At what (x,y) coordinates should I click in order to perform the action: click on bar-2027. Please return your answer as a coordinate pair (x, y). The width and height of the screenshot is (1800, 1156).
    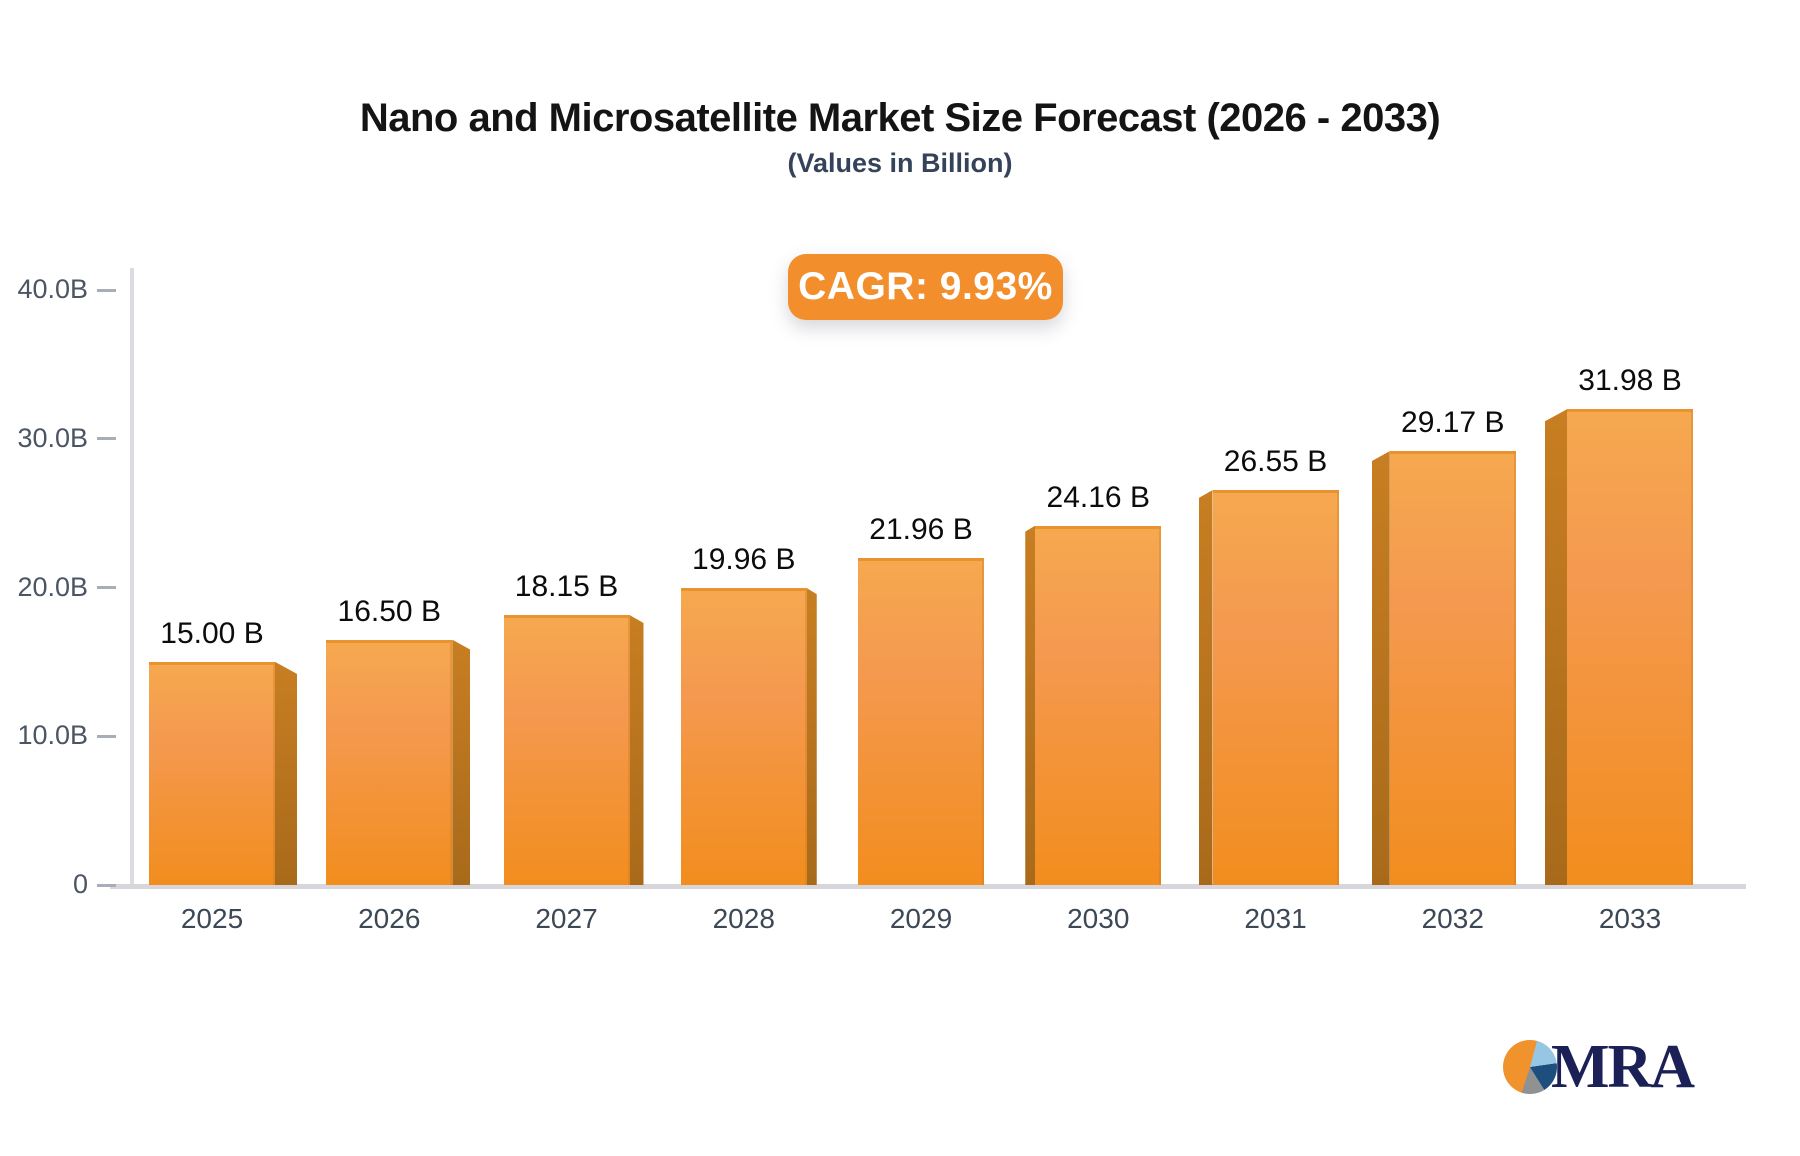
    Looking at the image, I should click on (566, 750).